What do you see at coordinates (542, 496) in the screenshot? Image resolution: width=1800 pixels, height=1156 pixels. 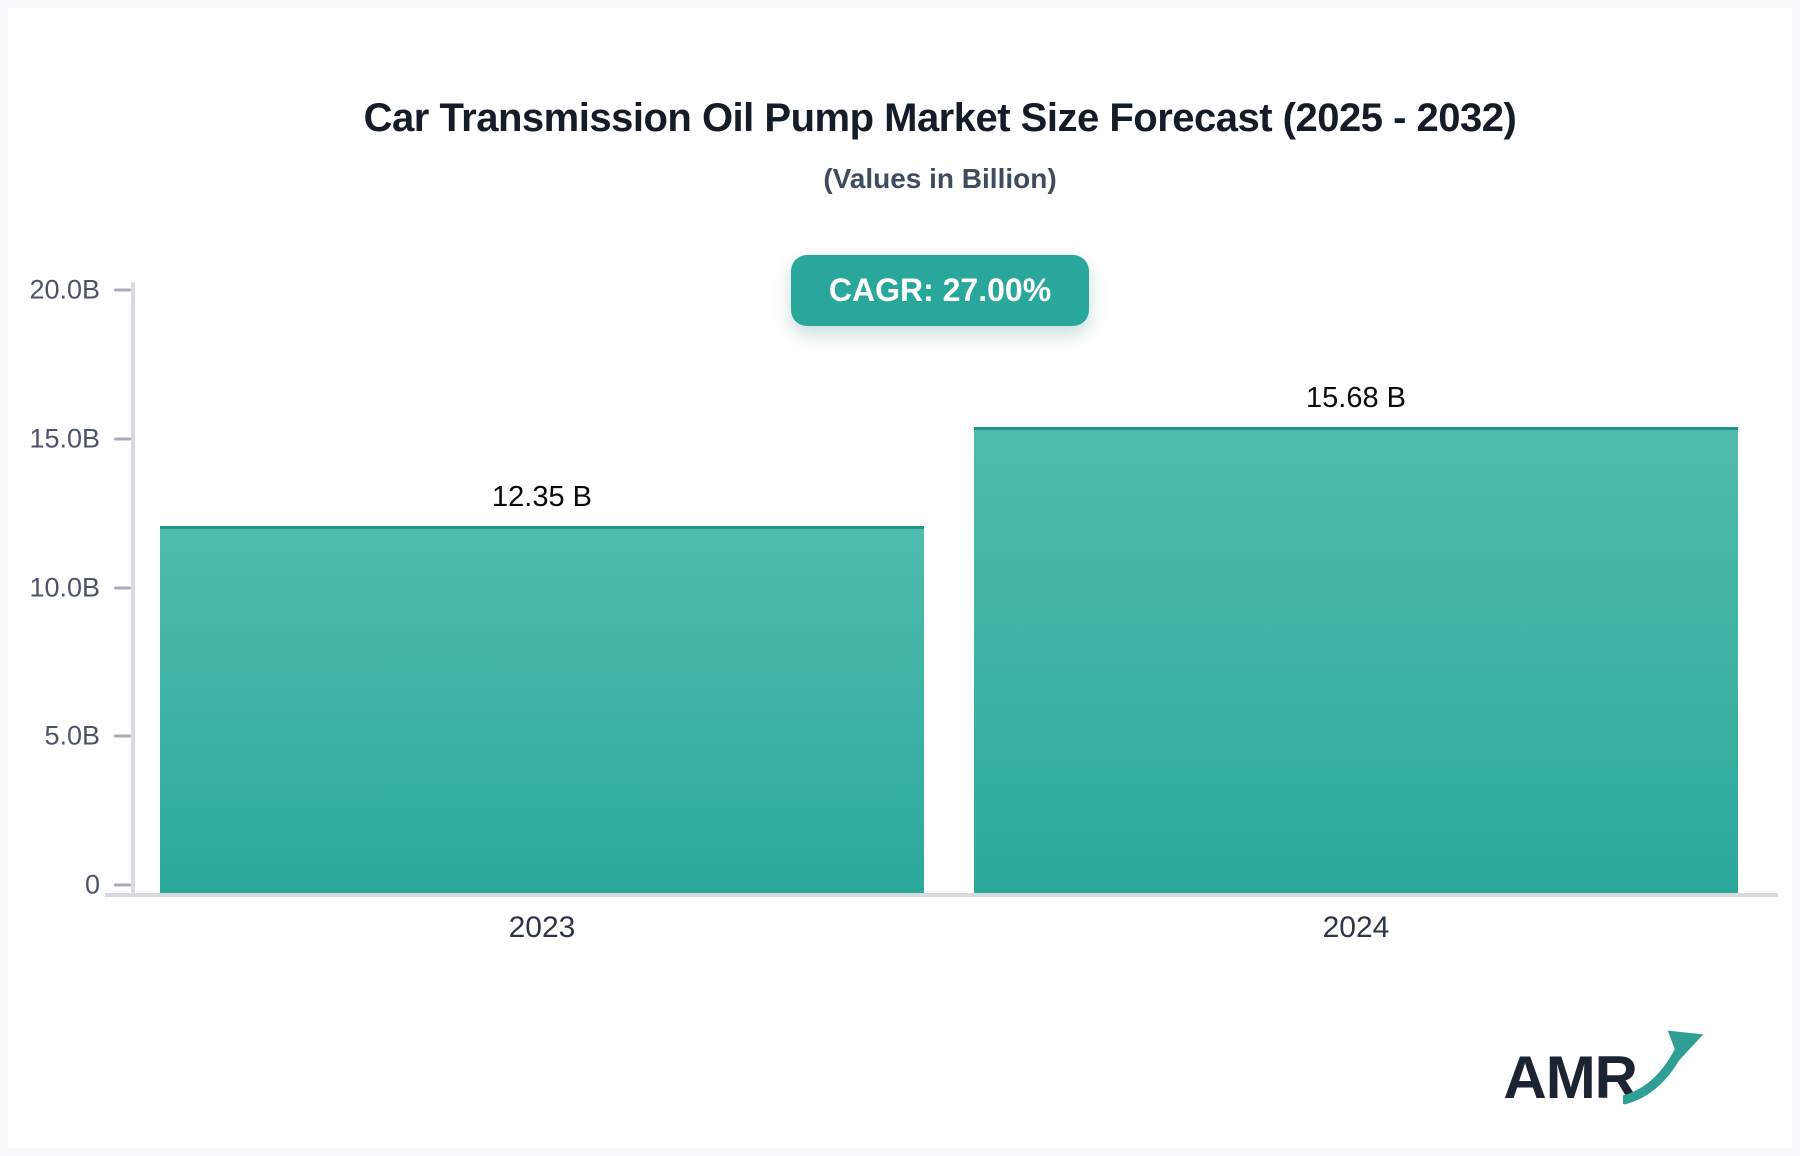 I see `bar-value-label: 12.35 B` at bounding box center [542, 496].